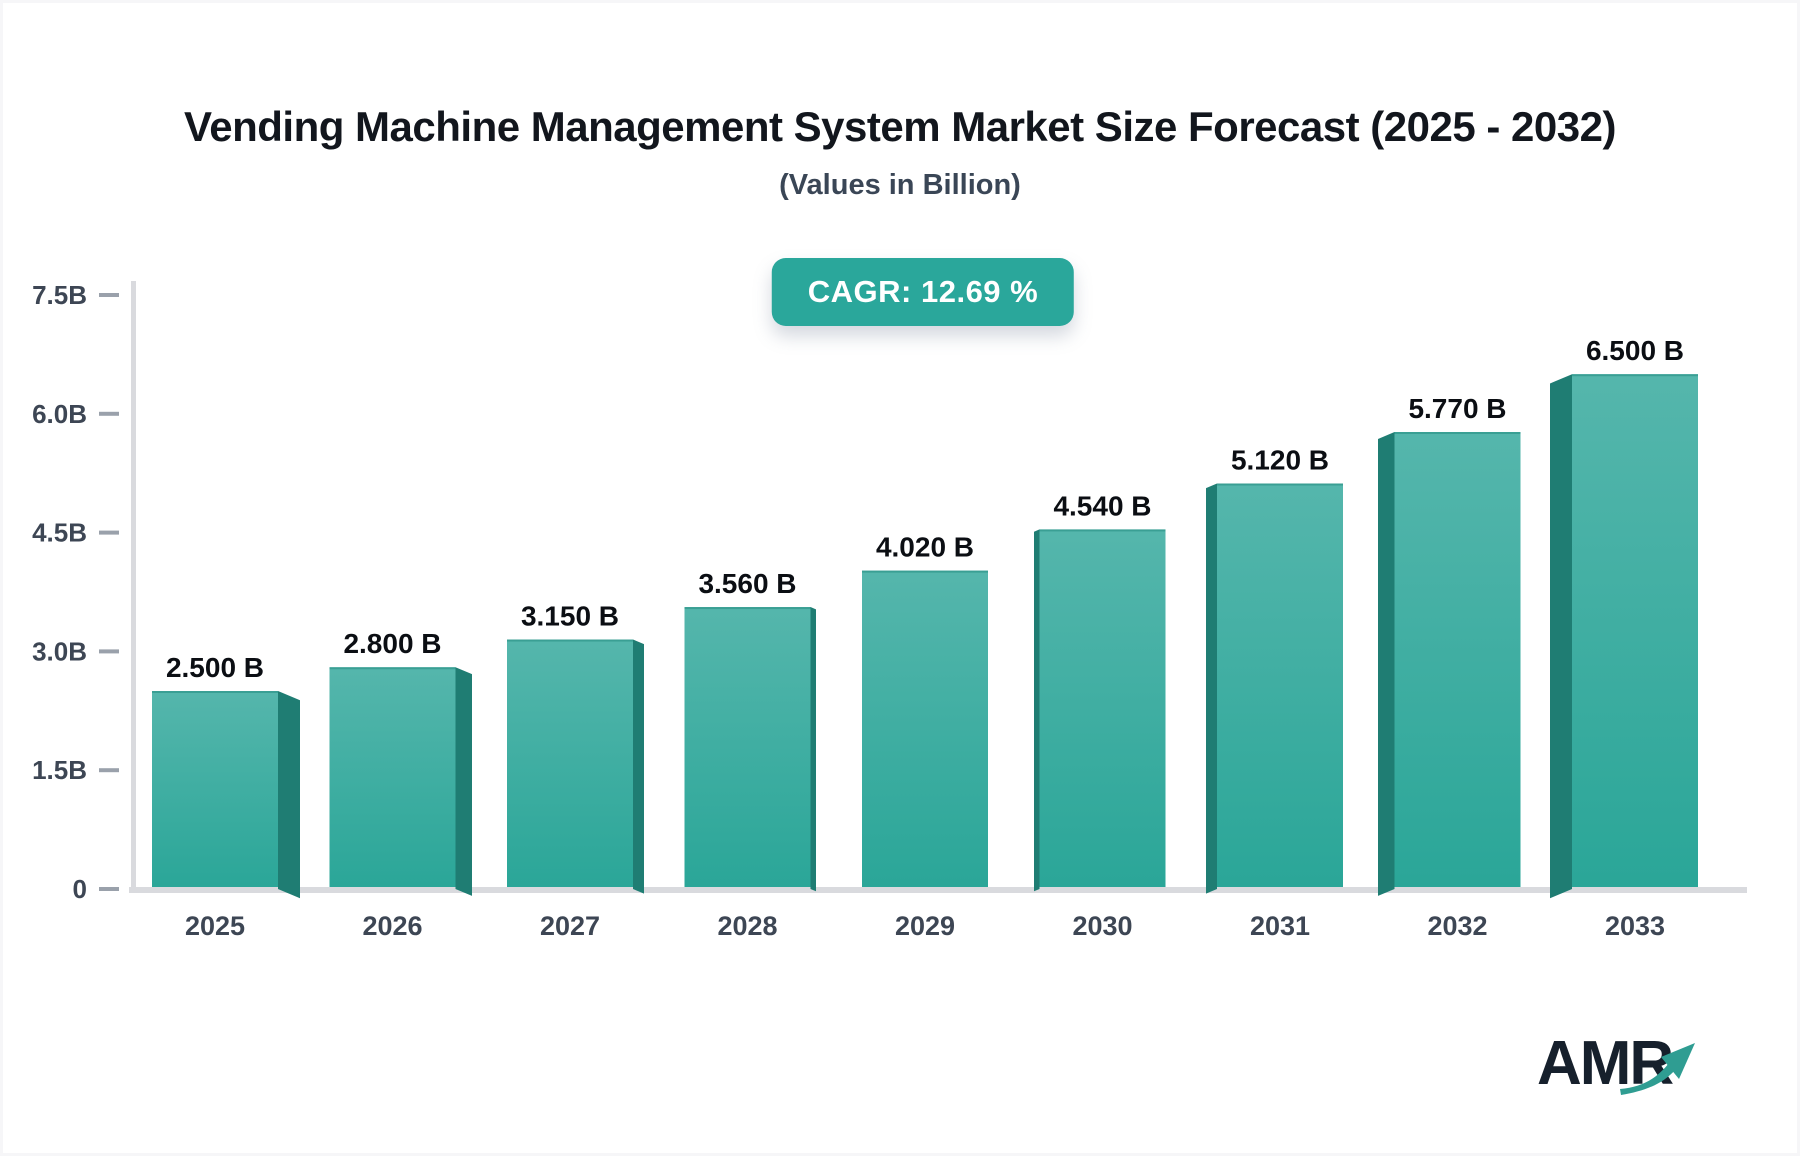 The height and width of the screenshot is (1156, 1800). Describe the element at coordinates (59, 414) in the screenshot. I see `y-axis-label: 6.0B` at that location.